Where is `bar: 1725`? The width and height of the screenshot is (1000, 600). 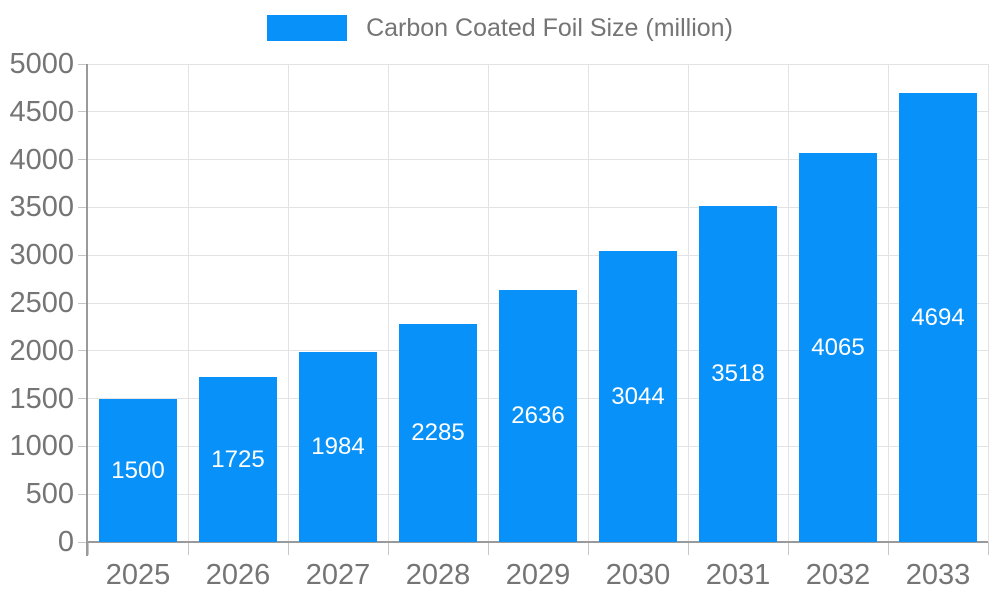
bar: 1725 is located at coordinates (238, 459).